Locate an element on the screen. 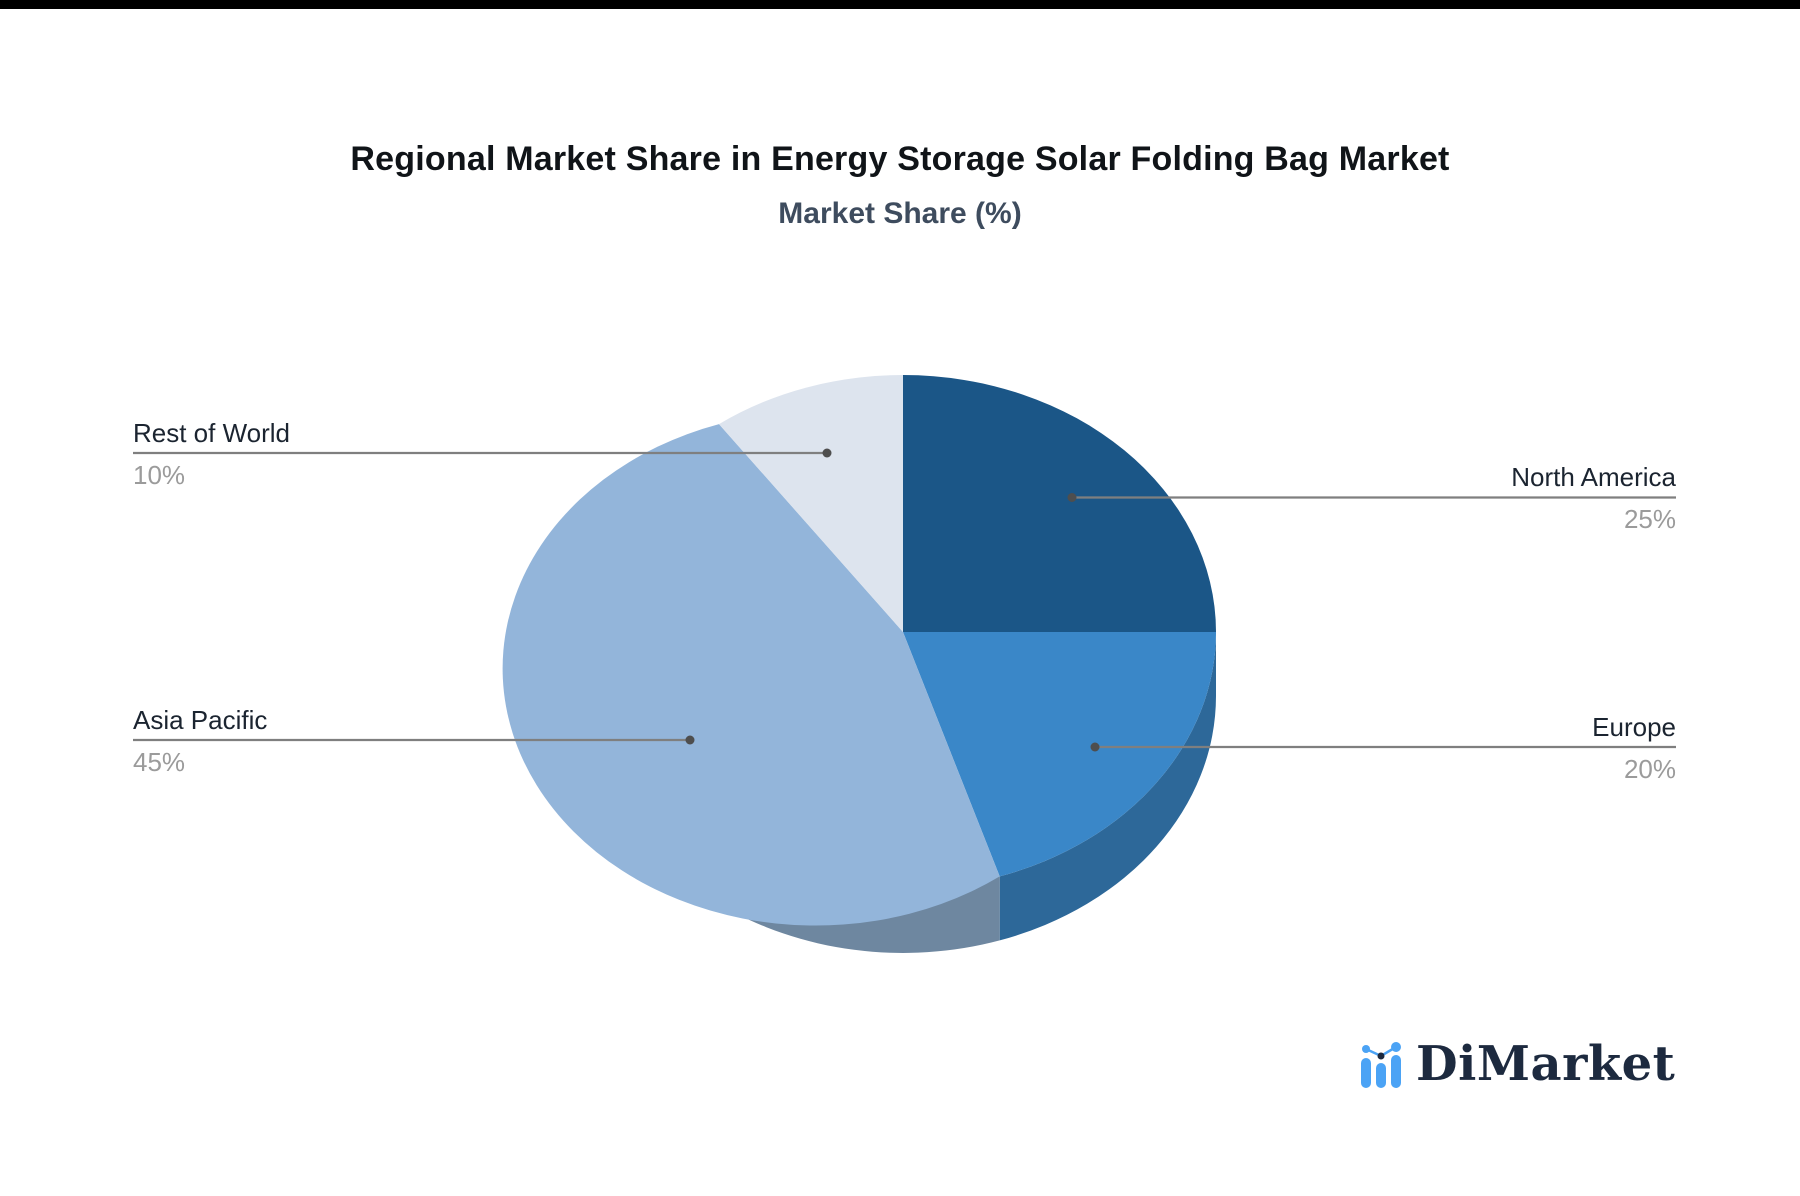  pct-europe: 20% is located at coordinates (1650, 769).